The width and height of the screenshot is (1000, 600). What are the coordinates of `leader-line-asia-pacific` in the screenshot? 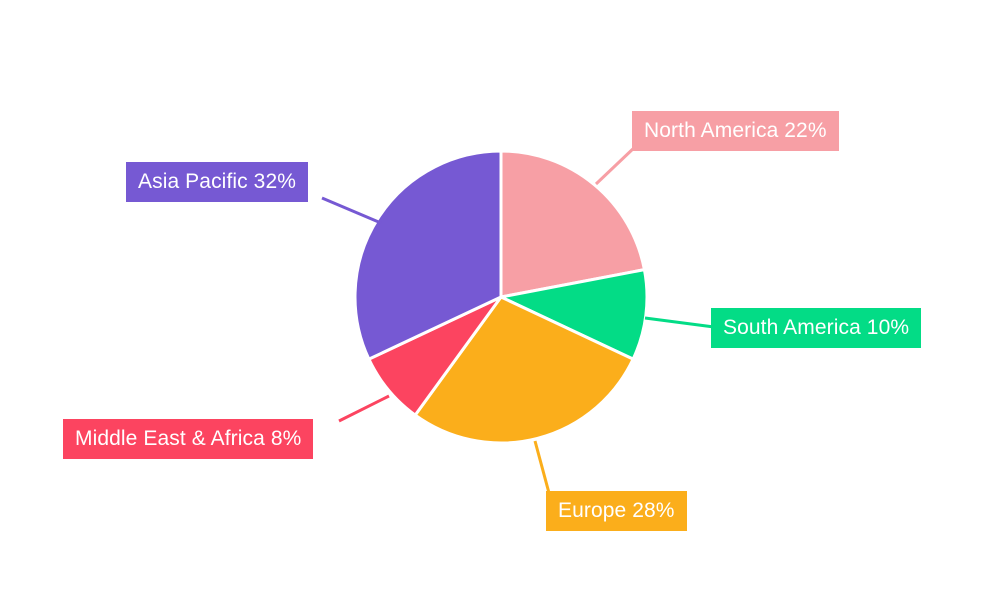 It's located at (351, 210).